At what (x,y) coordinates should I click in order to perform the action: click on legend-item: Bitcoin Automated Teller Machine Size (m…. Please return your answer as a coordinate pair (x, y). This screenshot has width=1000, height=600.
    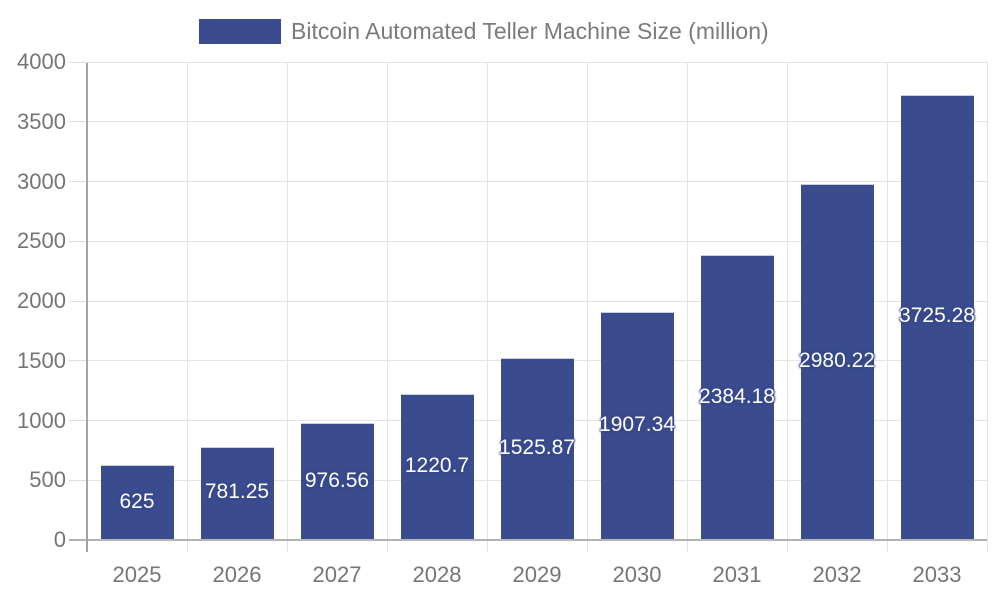
    Looking at the image, I should click on (484, 31).